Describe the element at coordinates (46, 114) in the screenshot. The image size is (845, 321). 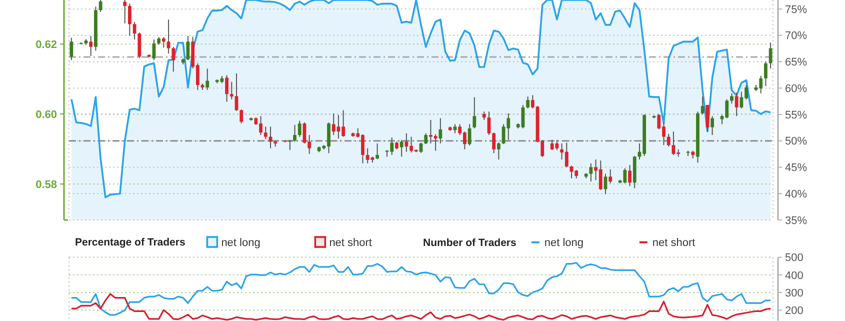
I see `y-tick-label: 0.60` at that location.